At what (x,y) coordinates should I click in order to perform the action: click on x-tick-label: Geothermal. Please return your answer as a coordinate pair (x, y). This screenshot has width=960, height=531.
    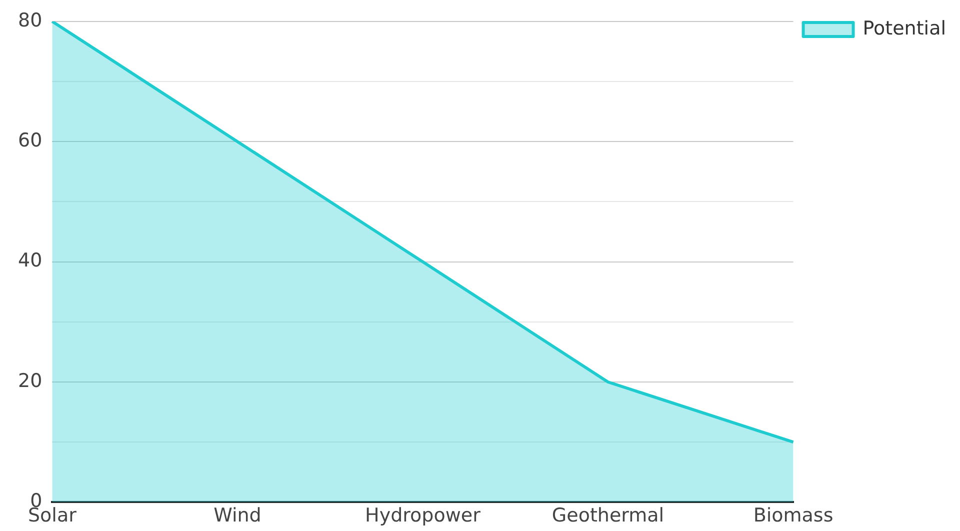
    Looking at the image, I should click on (608, 515).